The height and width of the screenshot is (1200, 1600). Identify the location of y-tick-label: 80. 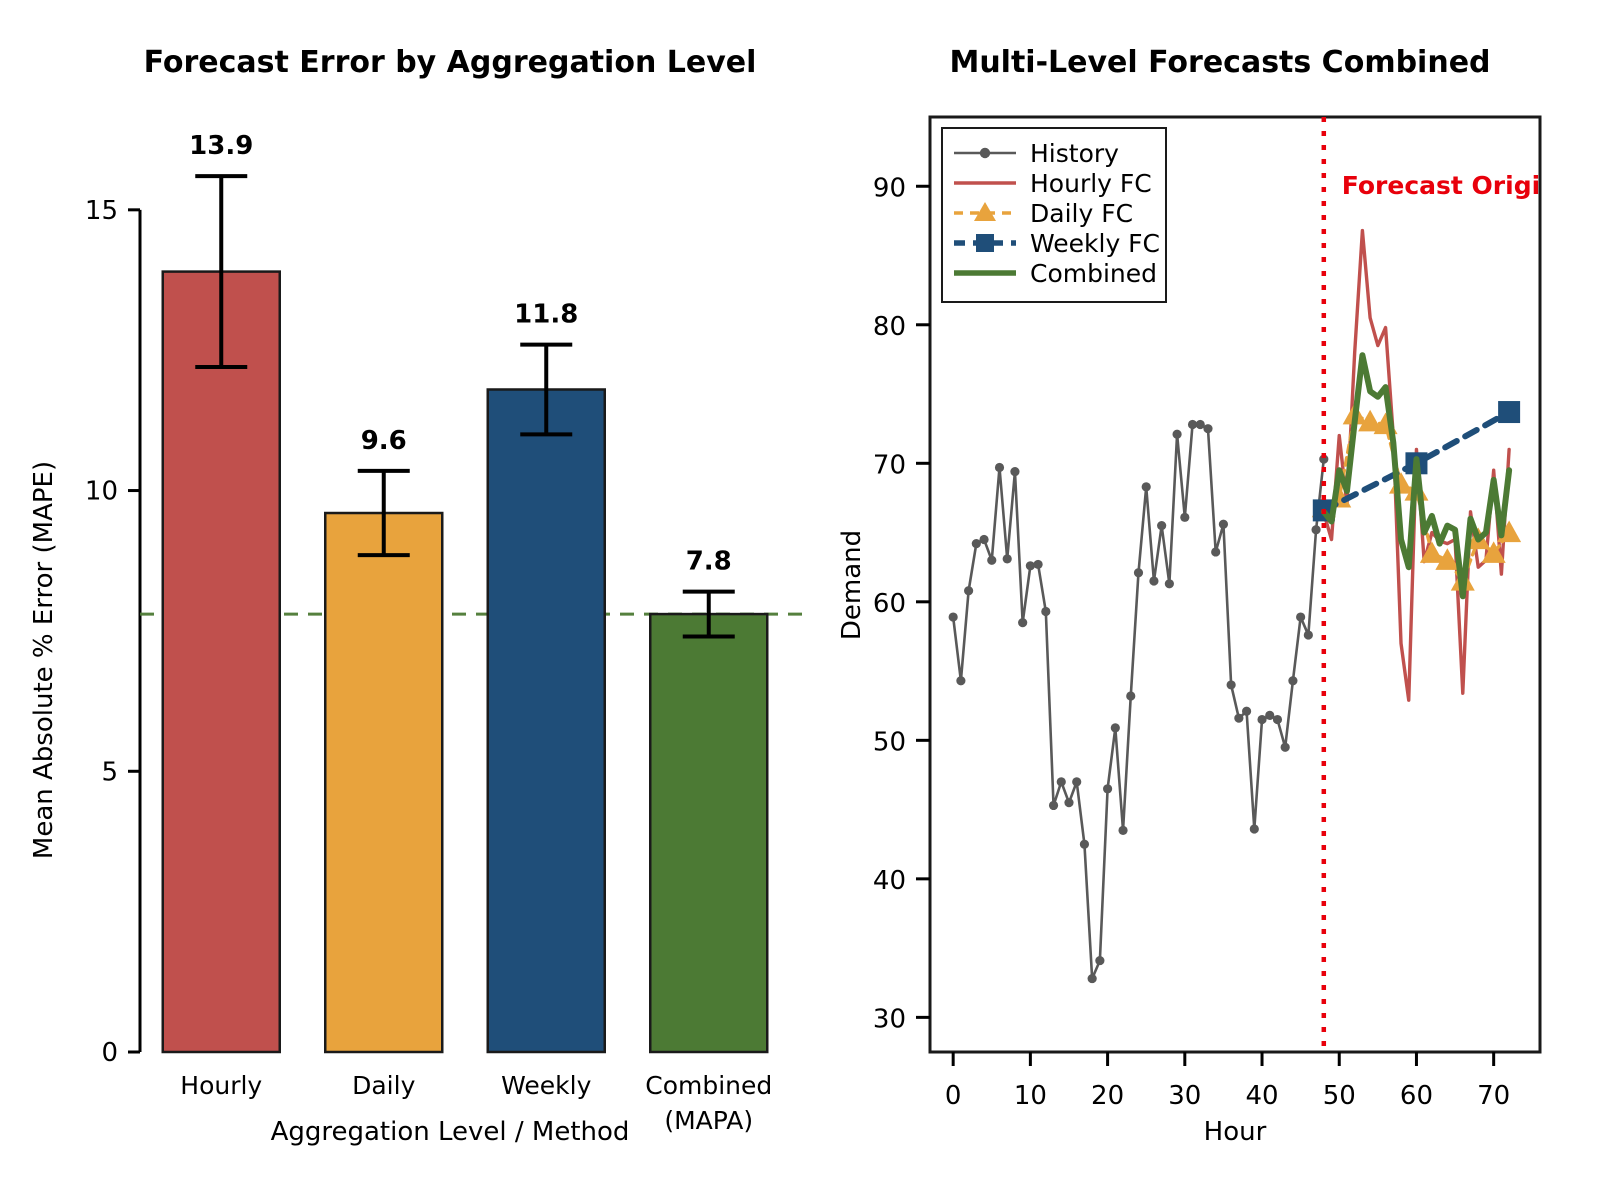
(889, 327).